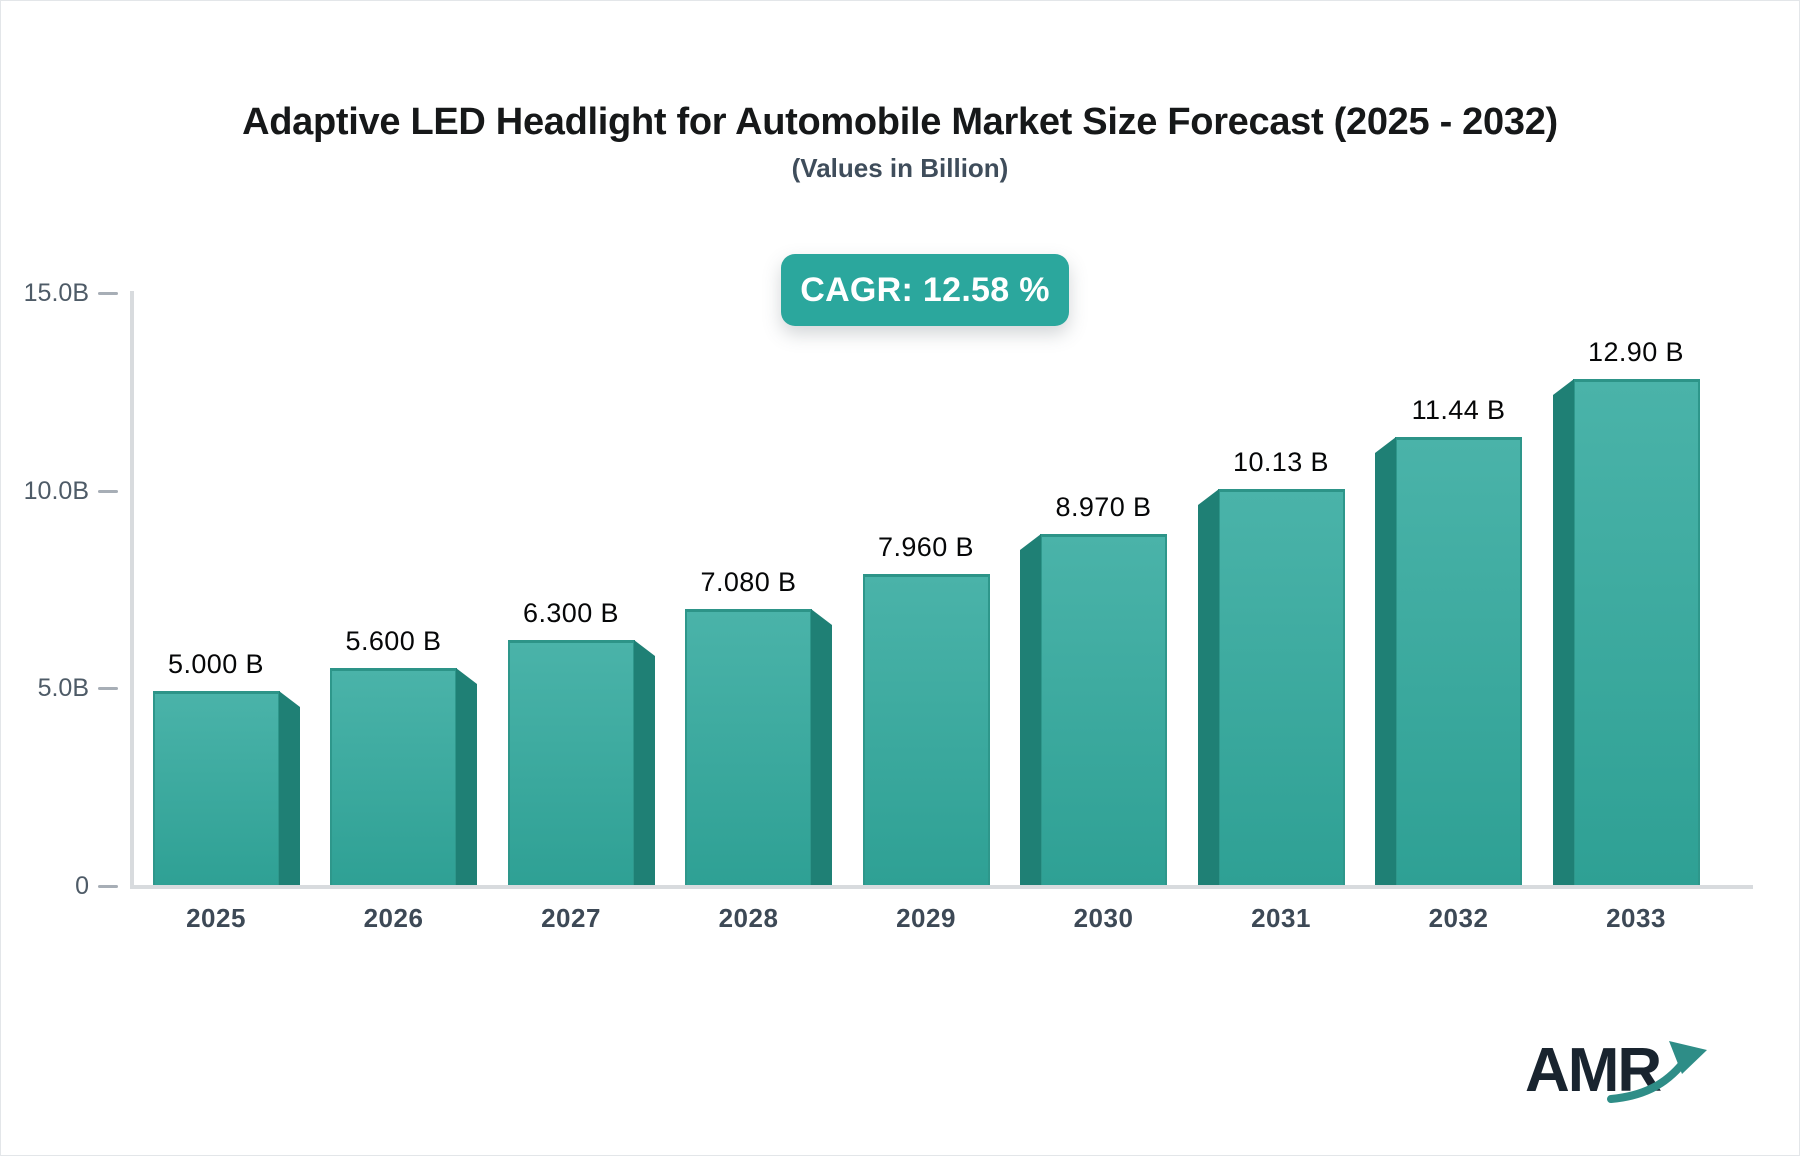  What do you see at coordinates (748, 918) in the screenshot?
I see `x-axis-label-2028: 2028` at bounding box center [748, 918].